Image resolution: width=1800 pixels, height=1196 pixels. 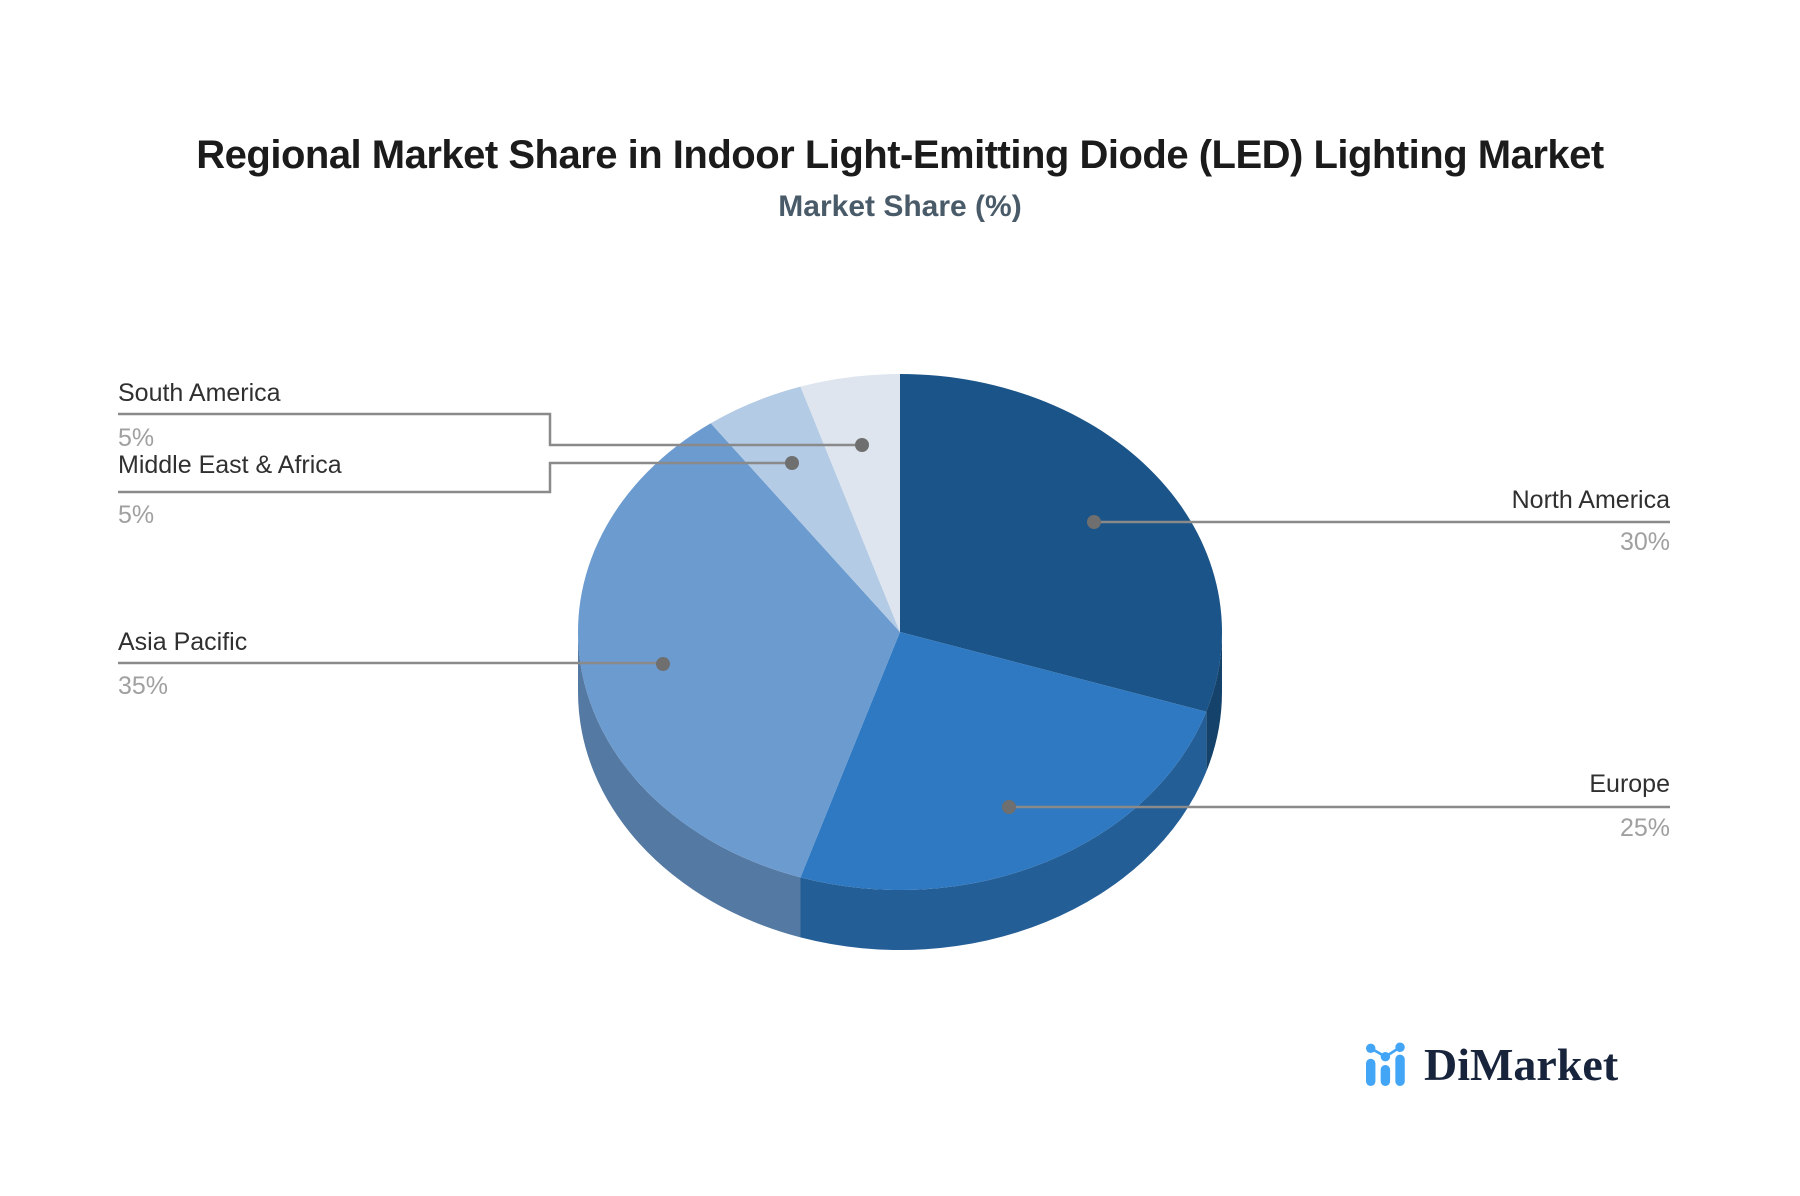 What do you see at coordinates (136, 438) in the screenshot?
I see `pct-south-america: 5%` at bounding box center [136, 438].